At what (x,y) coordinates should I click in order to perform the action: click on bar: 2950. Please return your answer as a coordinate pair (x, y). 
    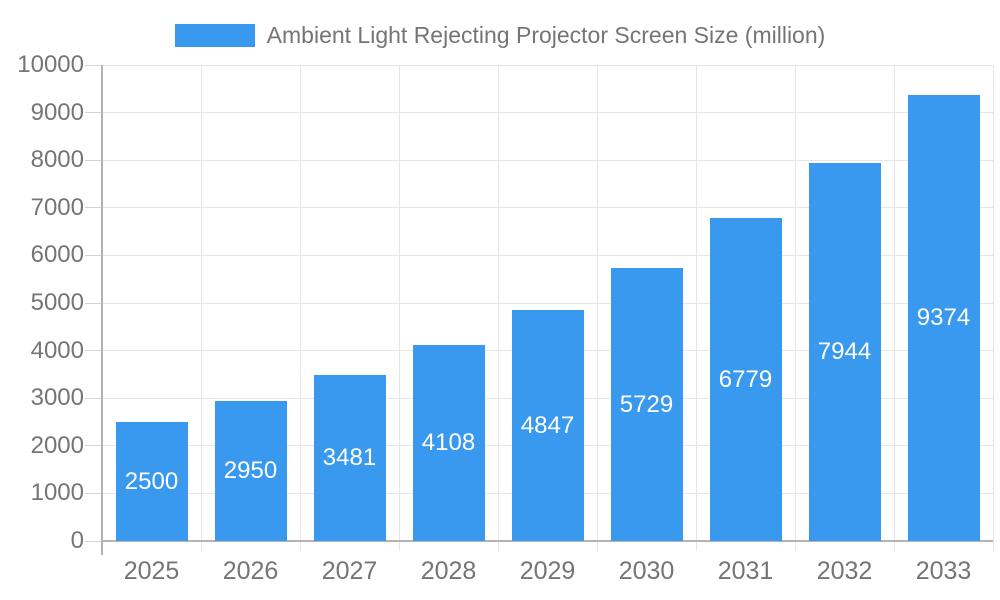
    Looking at the image, I should click on (250, 470).